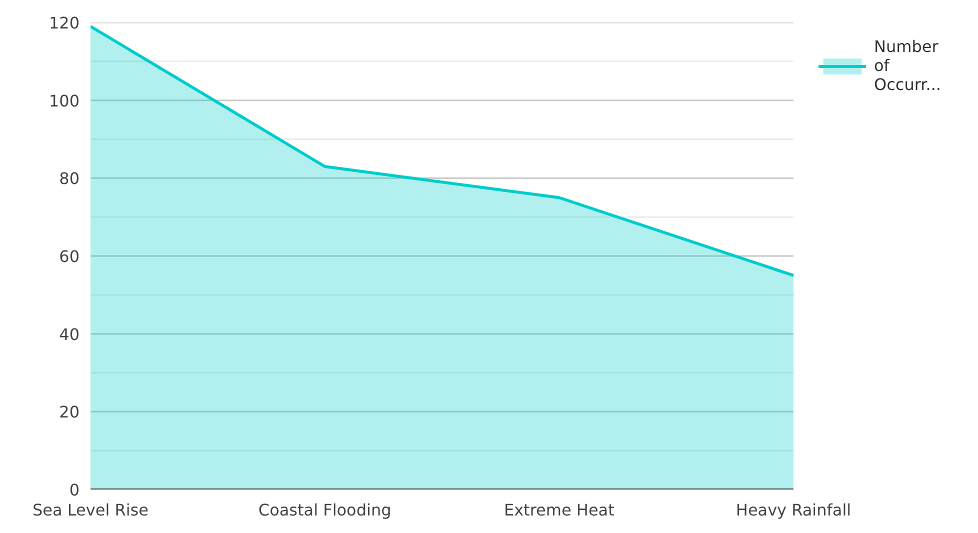 This screenshot has width=978, height=533. I want to click on x-tick-label: Extreme Heat, so click(559, 510).